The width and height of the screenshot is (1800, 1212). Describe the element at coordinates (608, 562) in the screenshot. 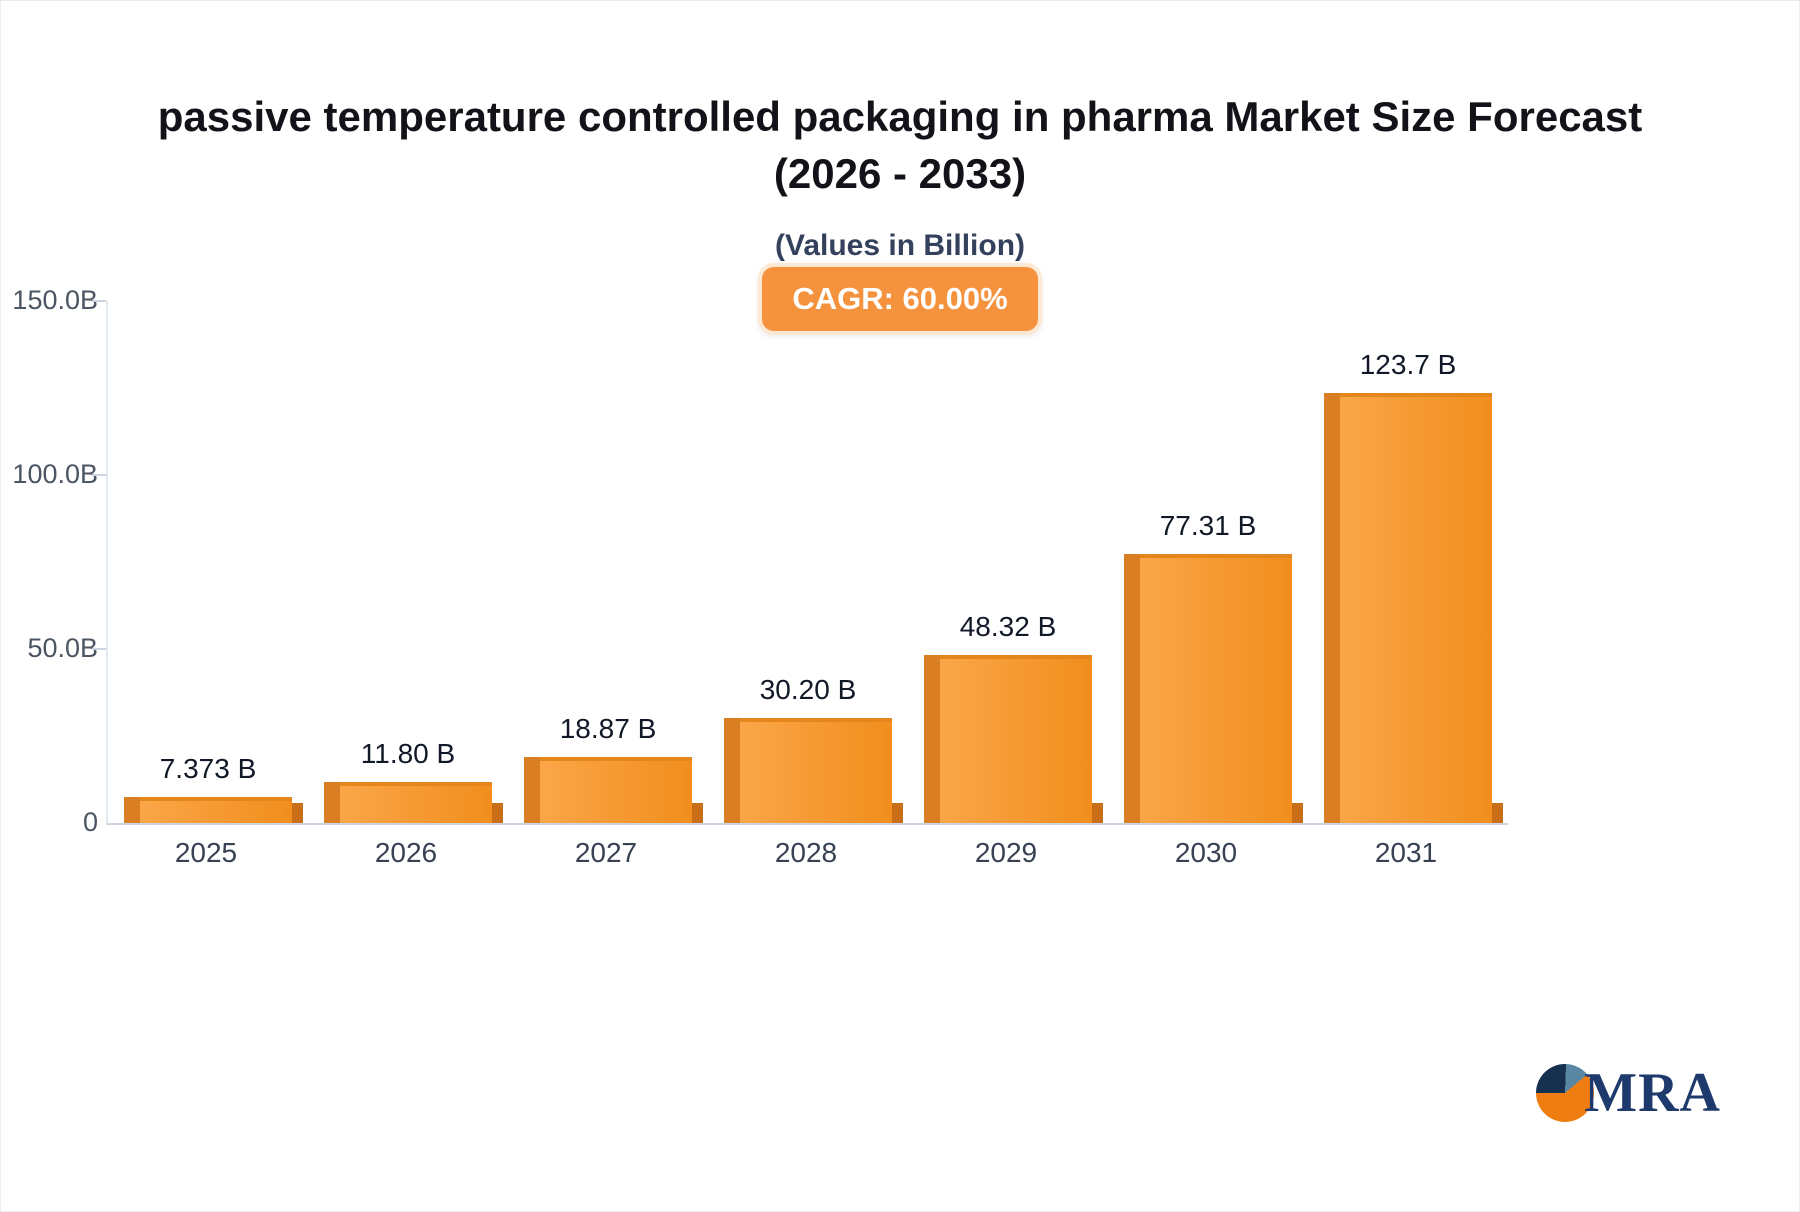

I see `bar-slot-2027: 18.87 B` at that location.